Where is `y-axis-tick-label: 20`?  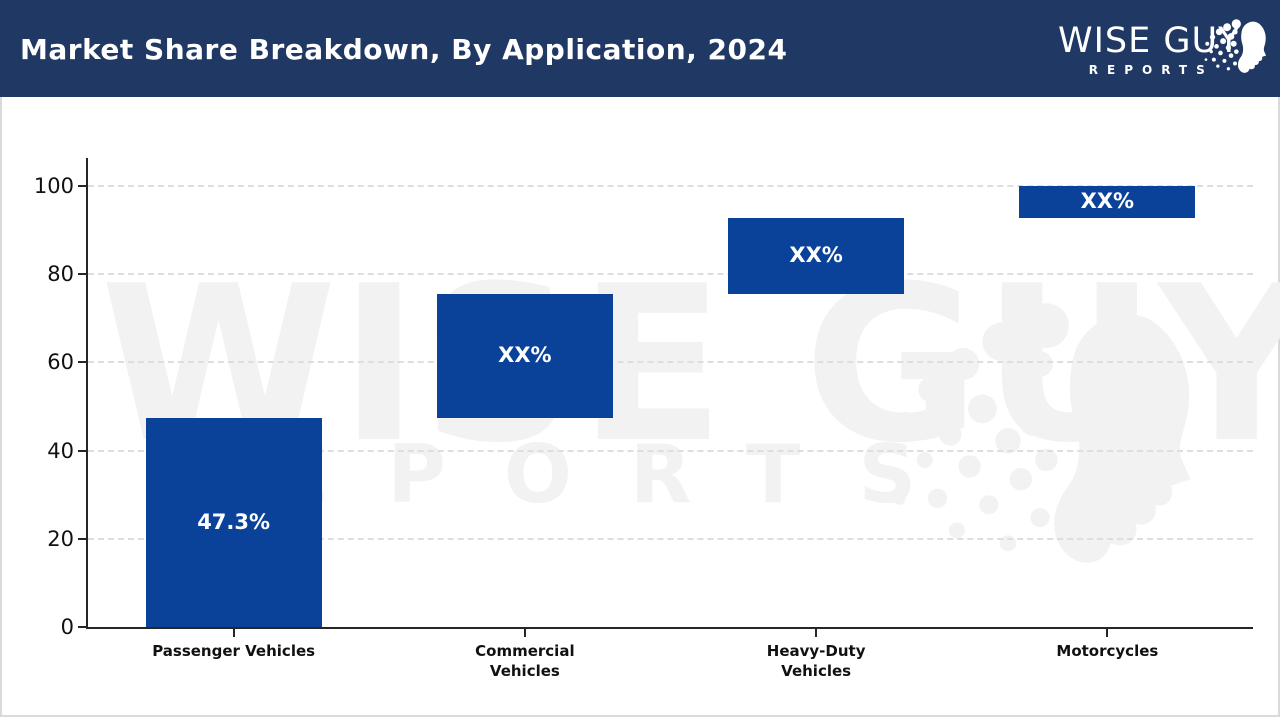 y-axis-tick-label: 20 is located at coordinates (60, 538).